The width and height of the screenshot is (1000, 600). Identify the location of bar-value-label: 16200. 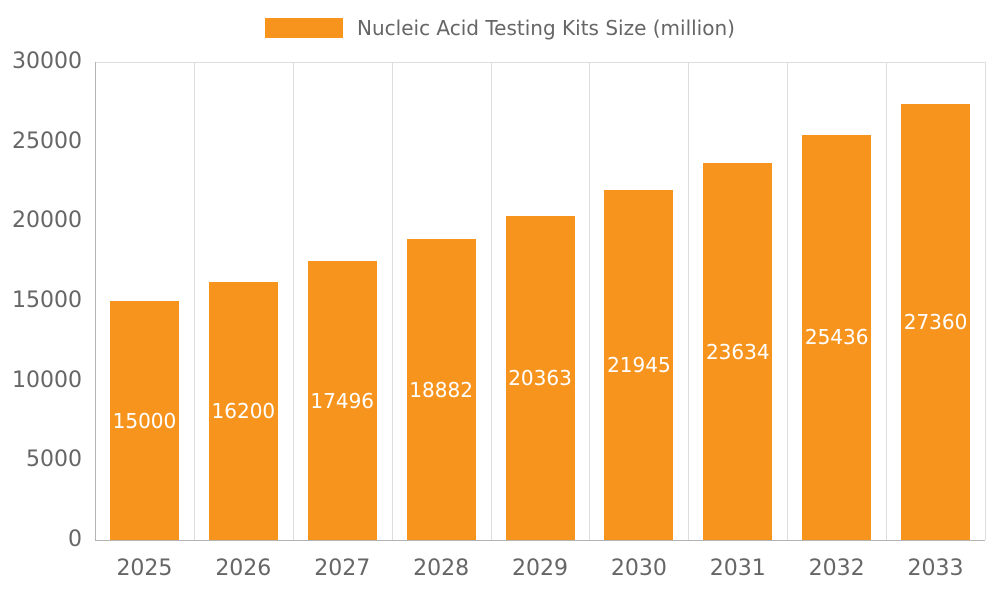
(243, 410).